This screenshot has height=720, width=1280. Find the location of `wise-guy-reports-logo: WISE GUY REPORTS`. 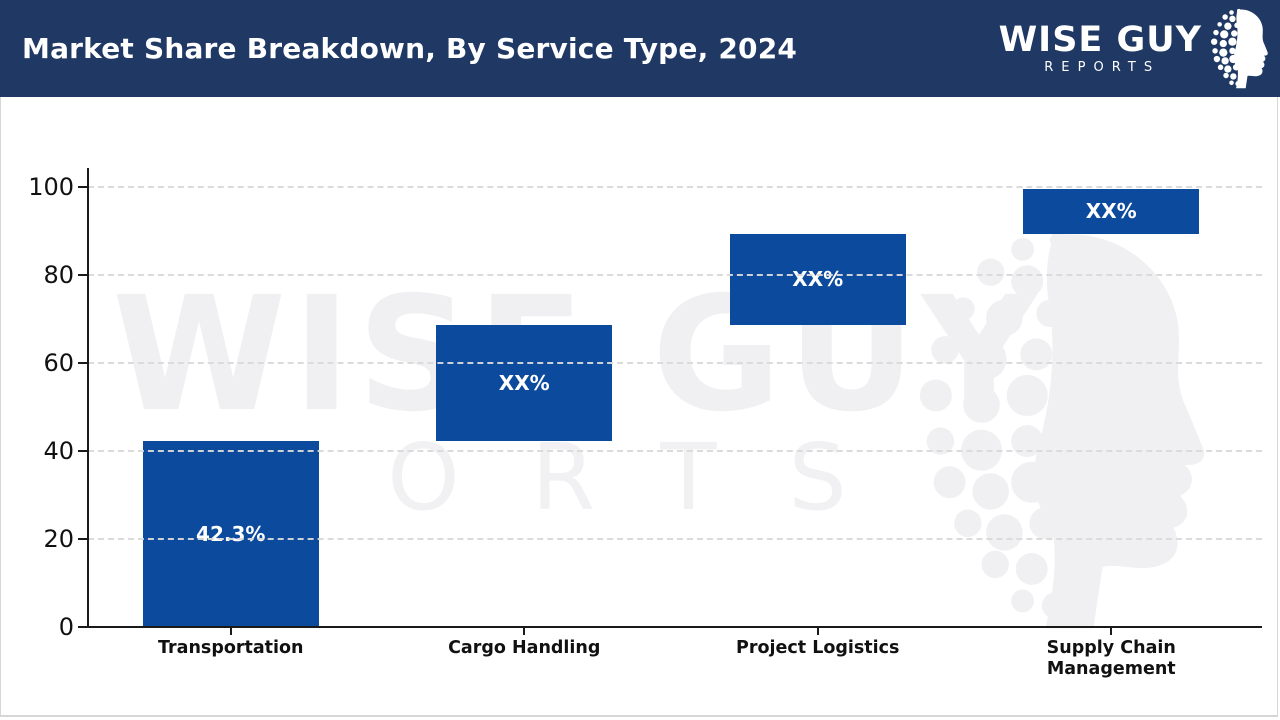

wise-guy-reports-logo: WISE GUY REPORTS is located at coordinates (1139, 49).